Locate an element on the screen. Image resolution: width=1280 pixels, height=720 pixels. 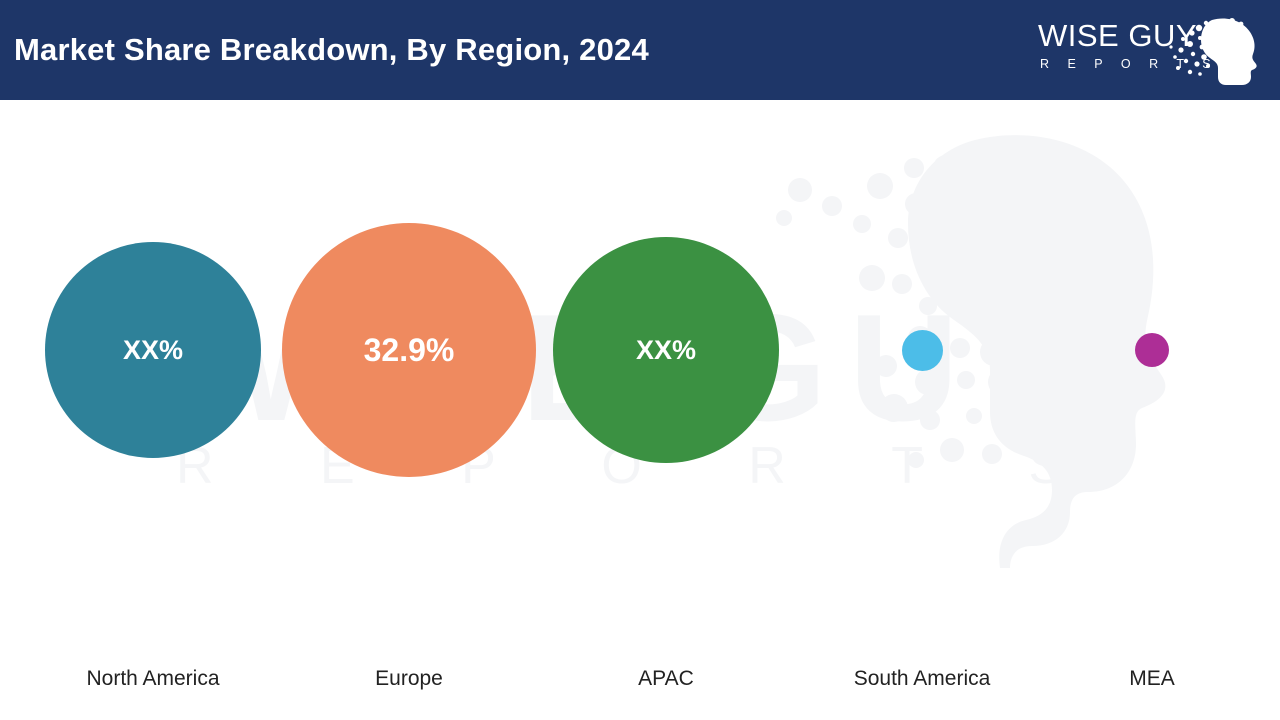
bubble-value-apac: XX% is located at coordinates (666, 349).